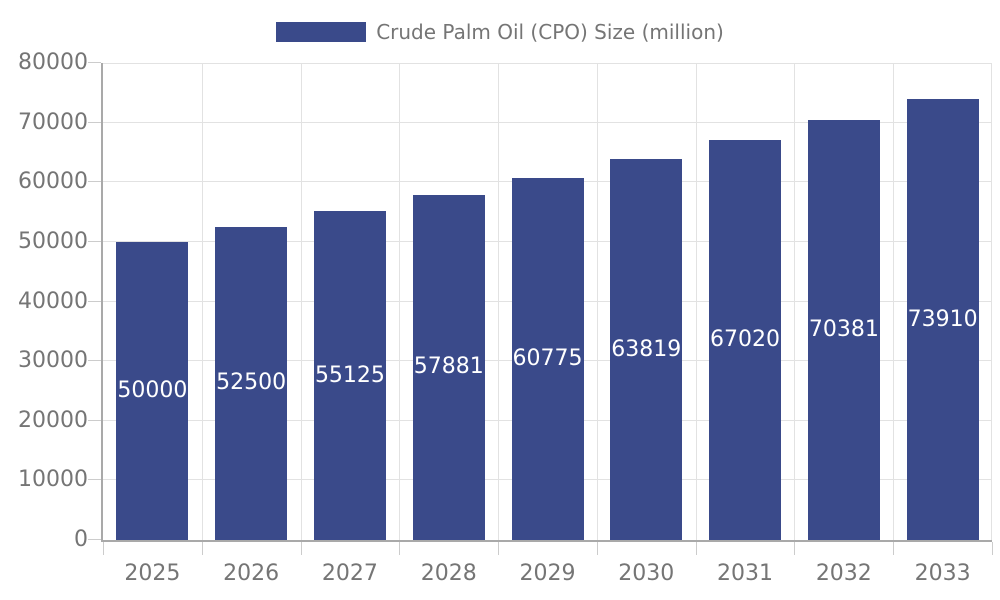 The width and height of the screenshot is (1000, 600). I want to click on bar-value-label: 50000, so click(152, 390).